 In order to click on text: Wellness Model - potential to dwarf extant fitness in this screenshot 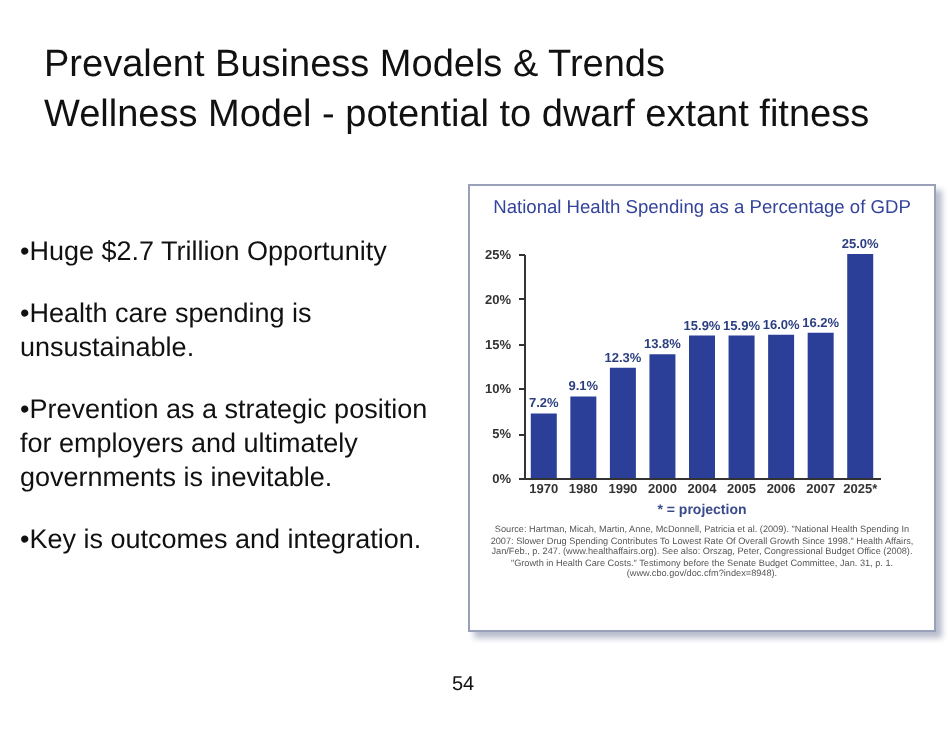, I will do `click(457, 116)`.